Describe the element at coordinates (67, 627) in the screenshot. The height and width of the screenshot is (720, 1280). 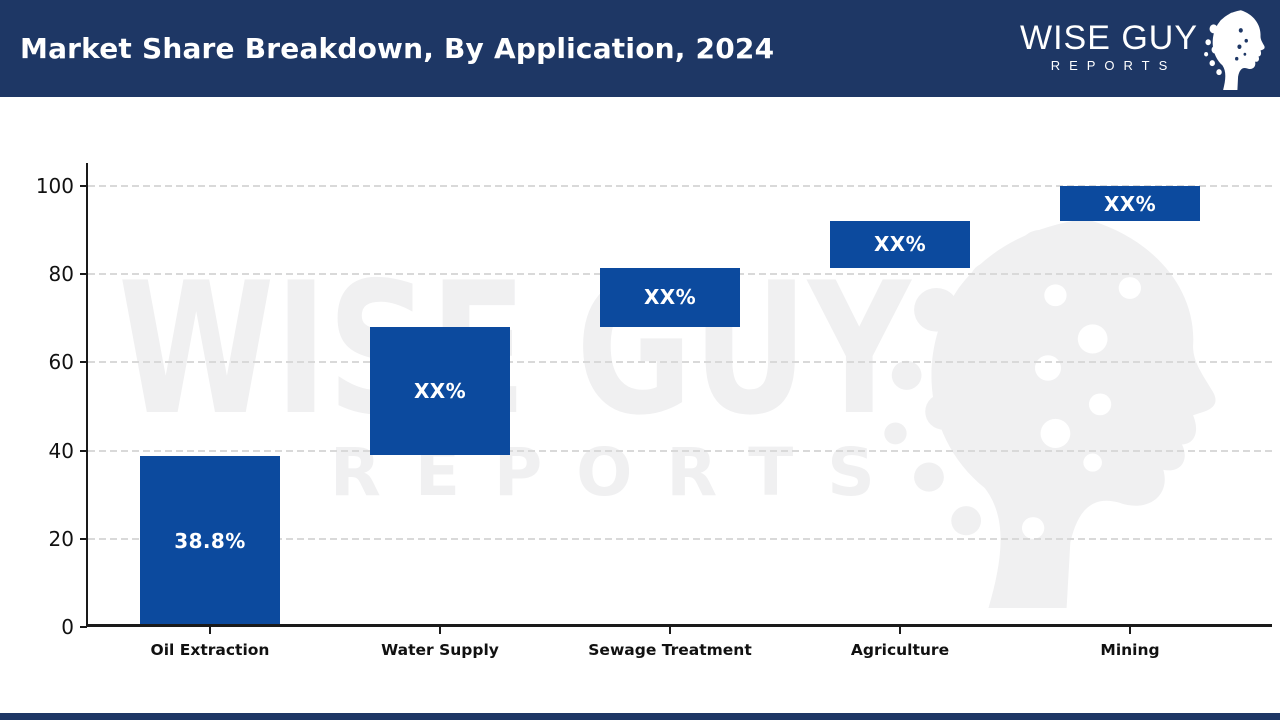
I see `y-tick-label: 0` at that location.